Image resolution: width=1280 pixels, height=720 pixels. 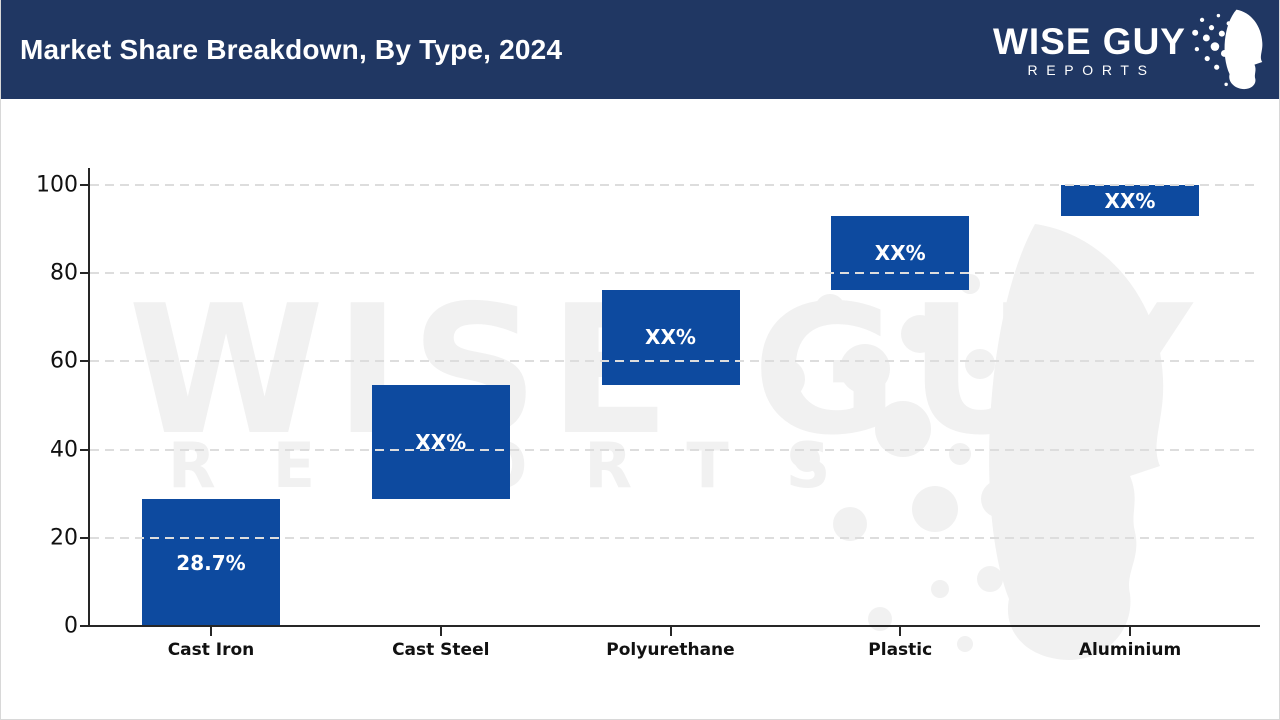 What do you see at coordinates (1091, 69) in the screenshot?
I see `logo-subtitle: REPORTS` at bounding box center [1091, 69].